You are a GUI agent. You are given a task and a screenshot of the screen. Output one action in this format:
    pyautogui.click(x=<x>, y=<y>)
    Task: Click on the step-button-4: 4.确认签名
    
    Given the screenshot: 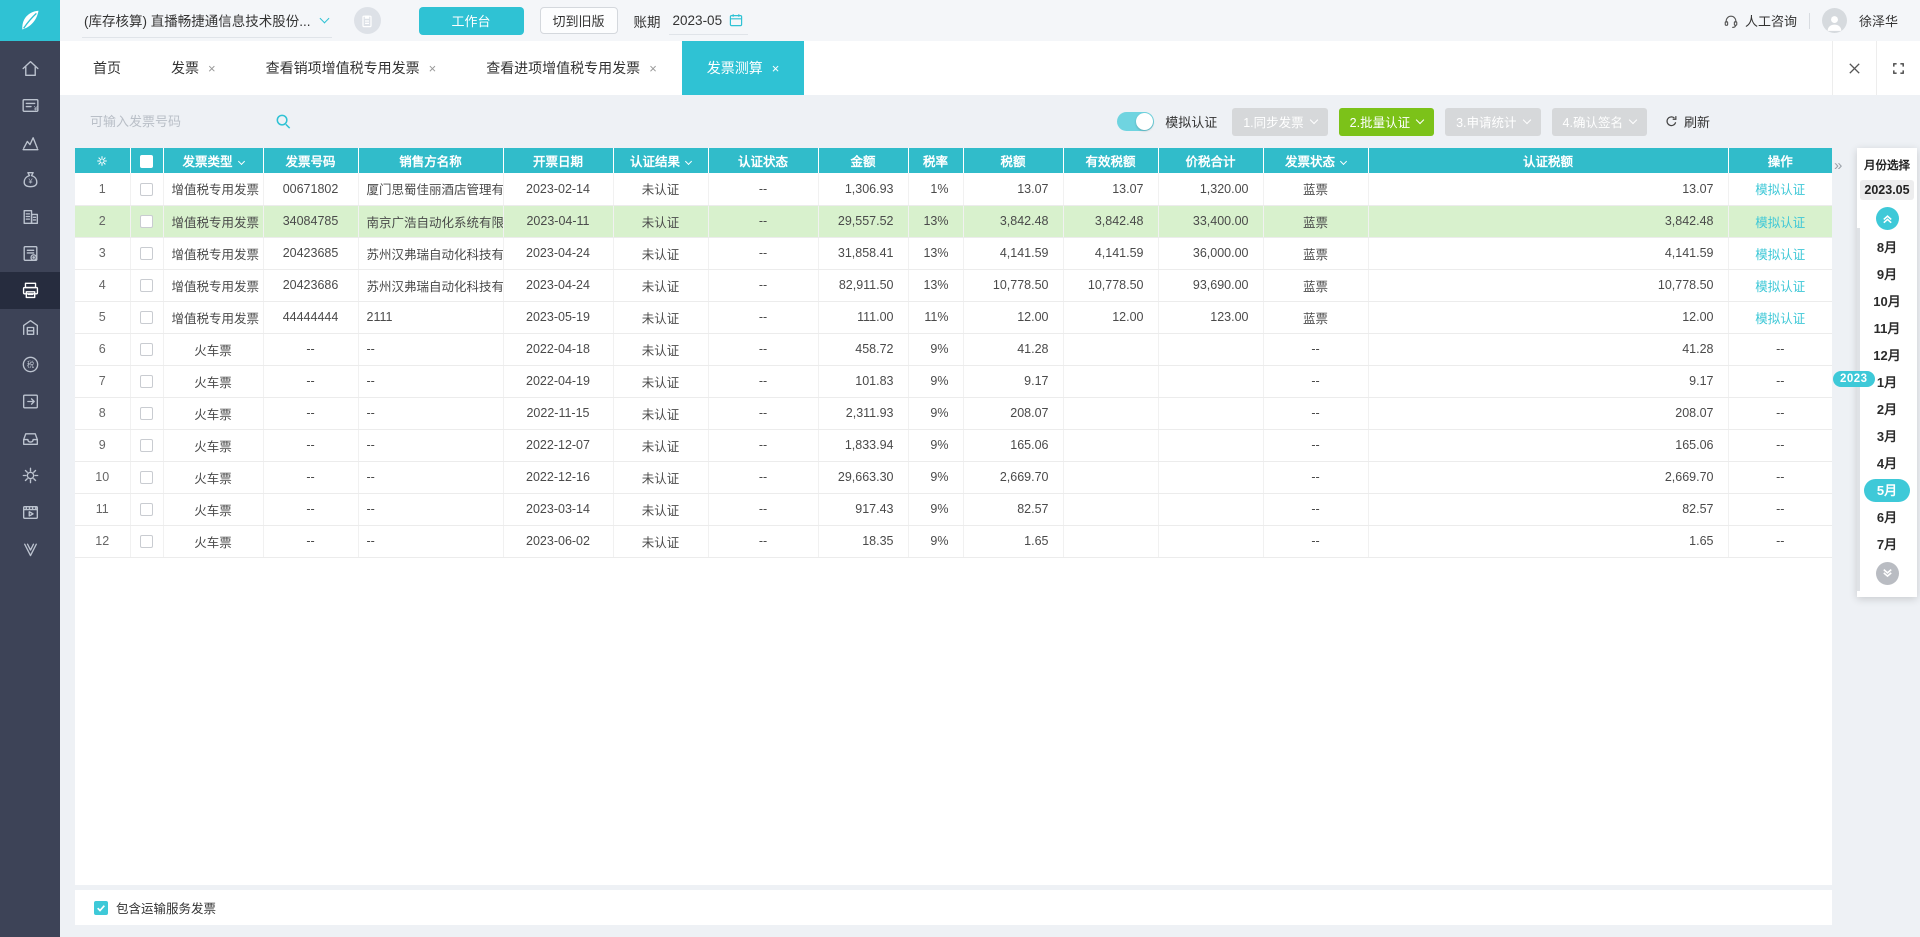 What is the action you would take?
    pyautogui.click(x=1599, y=121)
    